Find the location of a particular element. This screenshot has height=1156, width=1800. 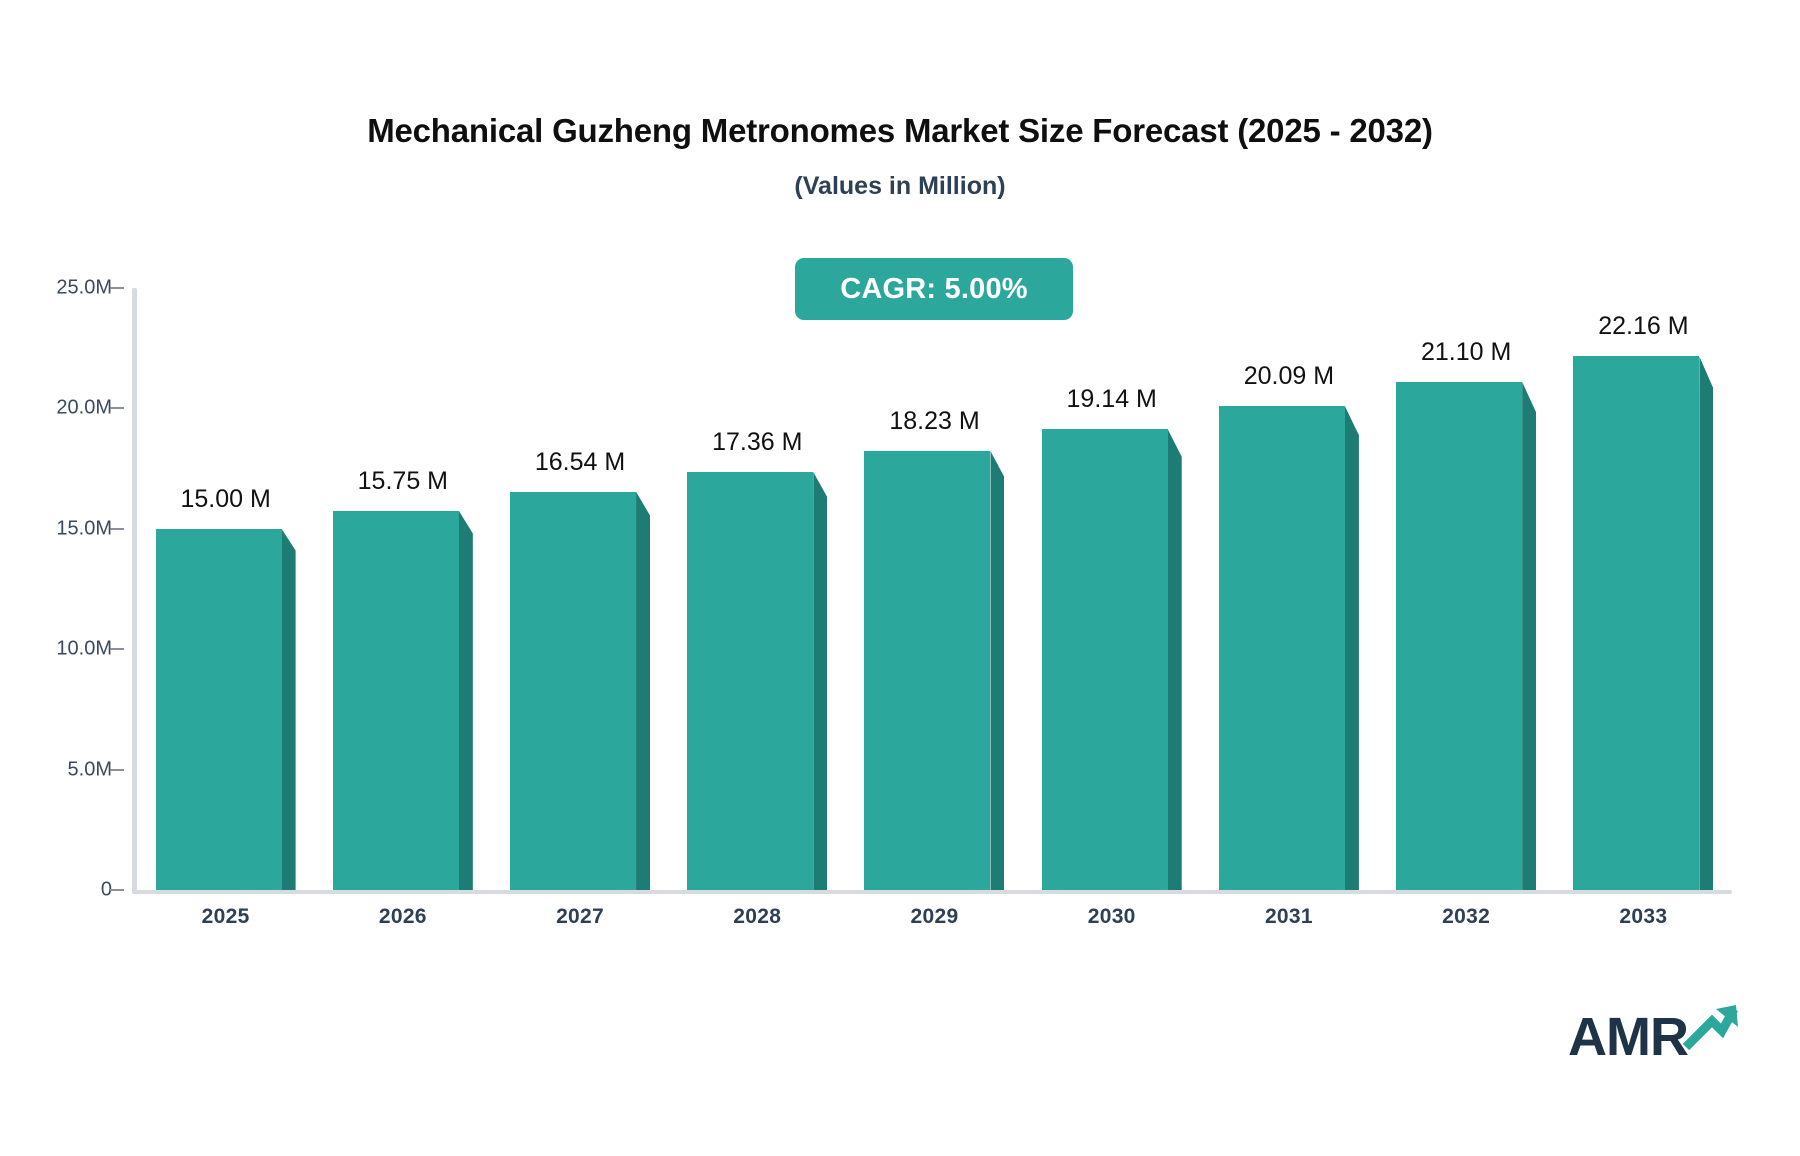

x-axis-category-label: 2030 is located at coordinates (1111, 916).